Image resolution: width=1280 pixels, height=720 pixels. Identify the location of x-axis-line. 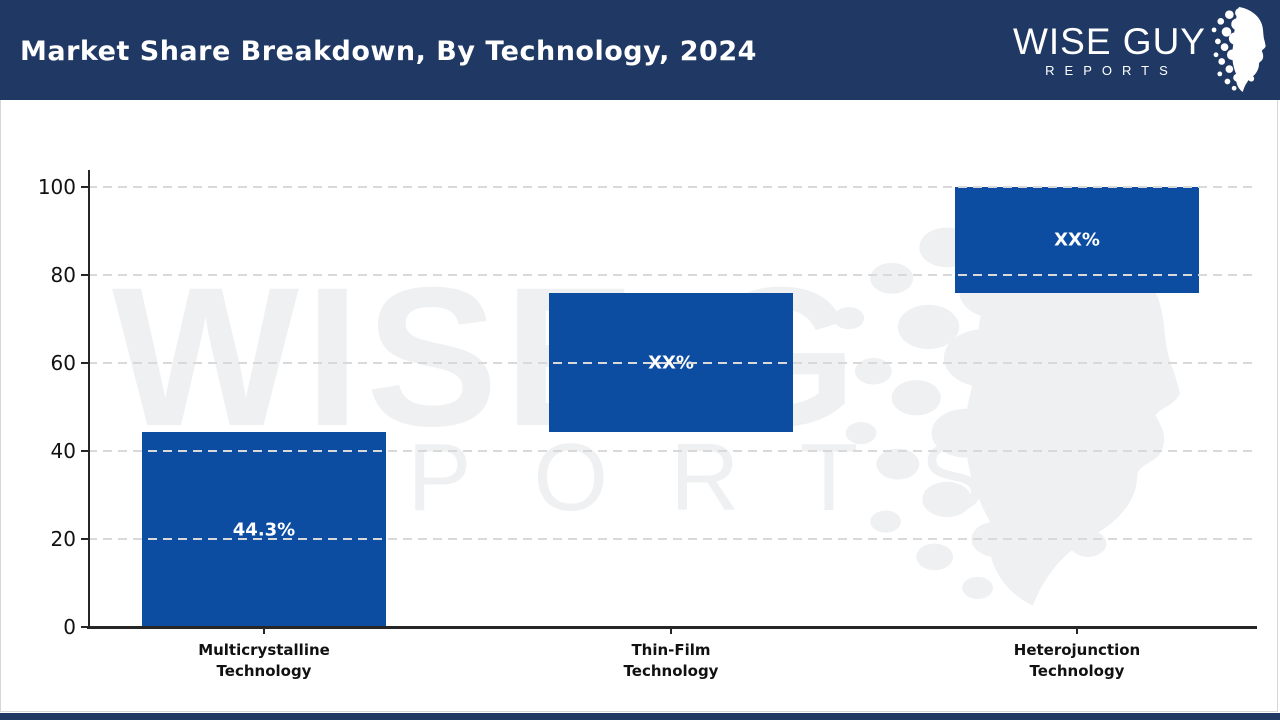
(672, 627).